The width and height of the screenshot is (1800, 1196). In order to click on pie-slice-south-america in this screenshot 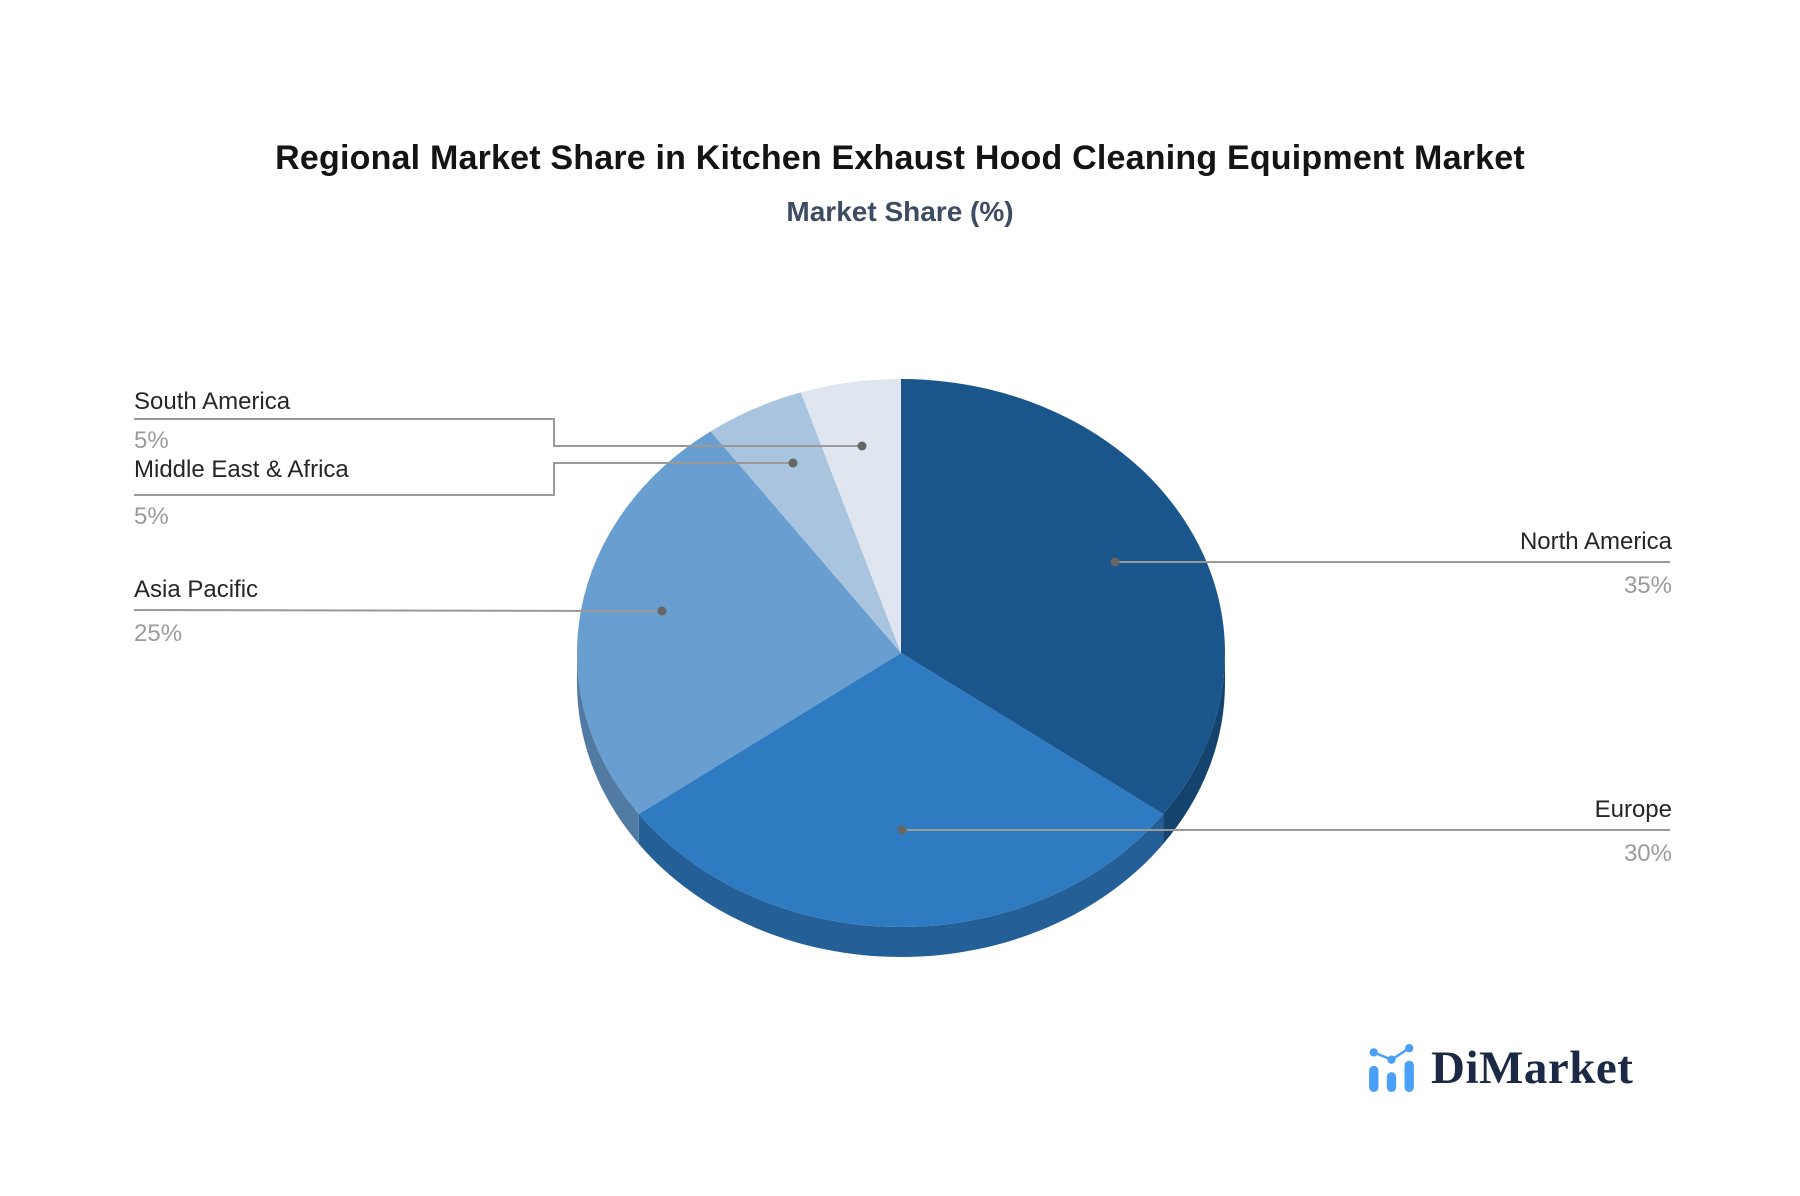, I will do `click(850, 516)`.